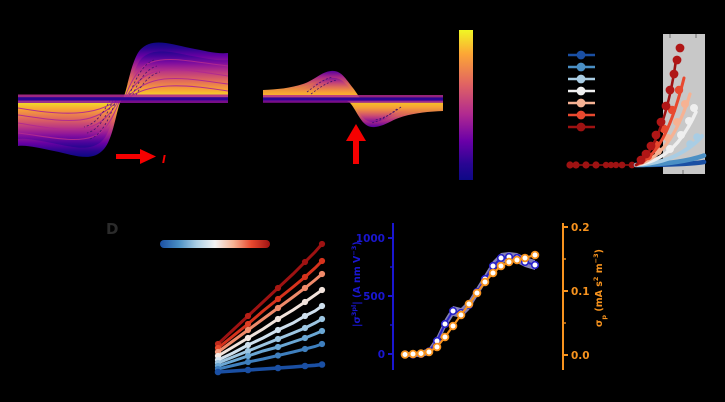 This screenshot has width=725, height=402. Describe the element at coordinates (601, 165) in the screenshot. I see `panel-c-baseline-markers` at that location.